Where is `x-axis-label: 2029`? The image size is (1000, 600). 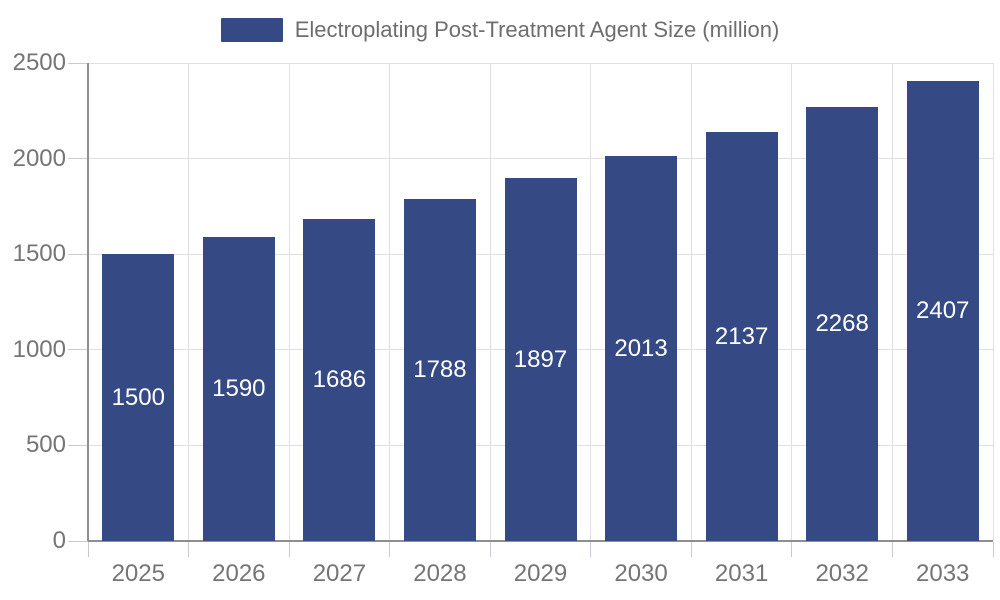 x-axis-label: 2029 is located at coordinates (540, 573).